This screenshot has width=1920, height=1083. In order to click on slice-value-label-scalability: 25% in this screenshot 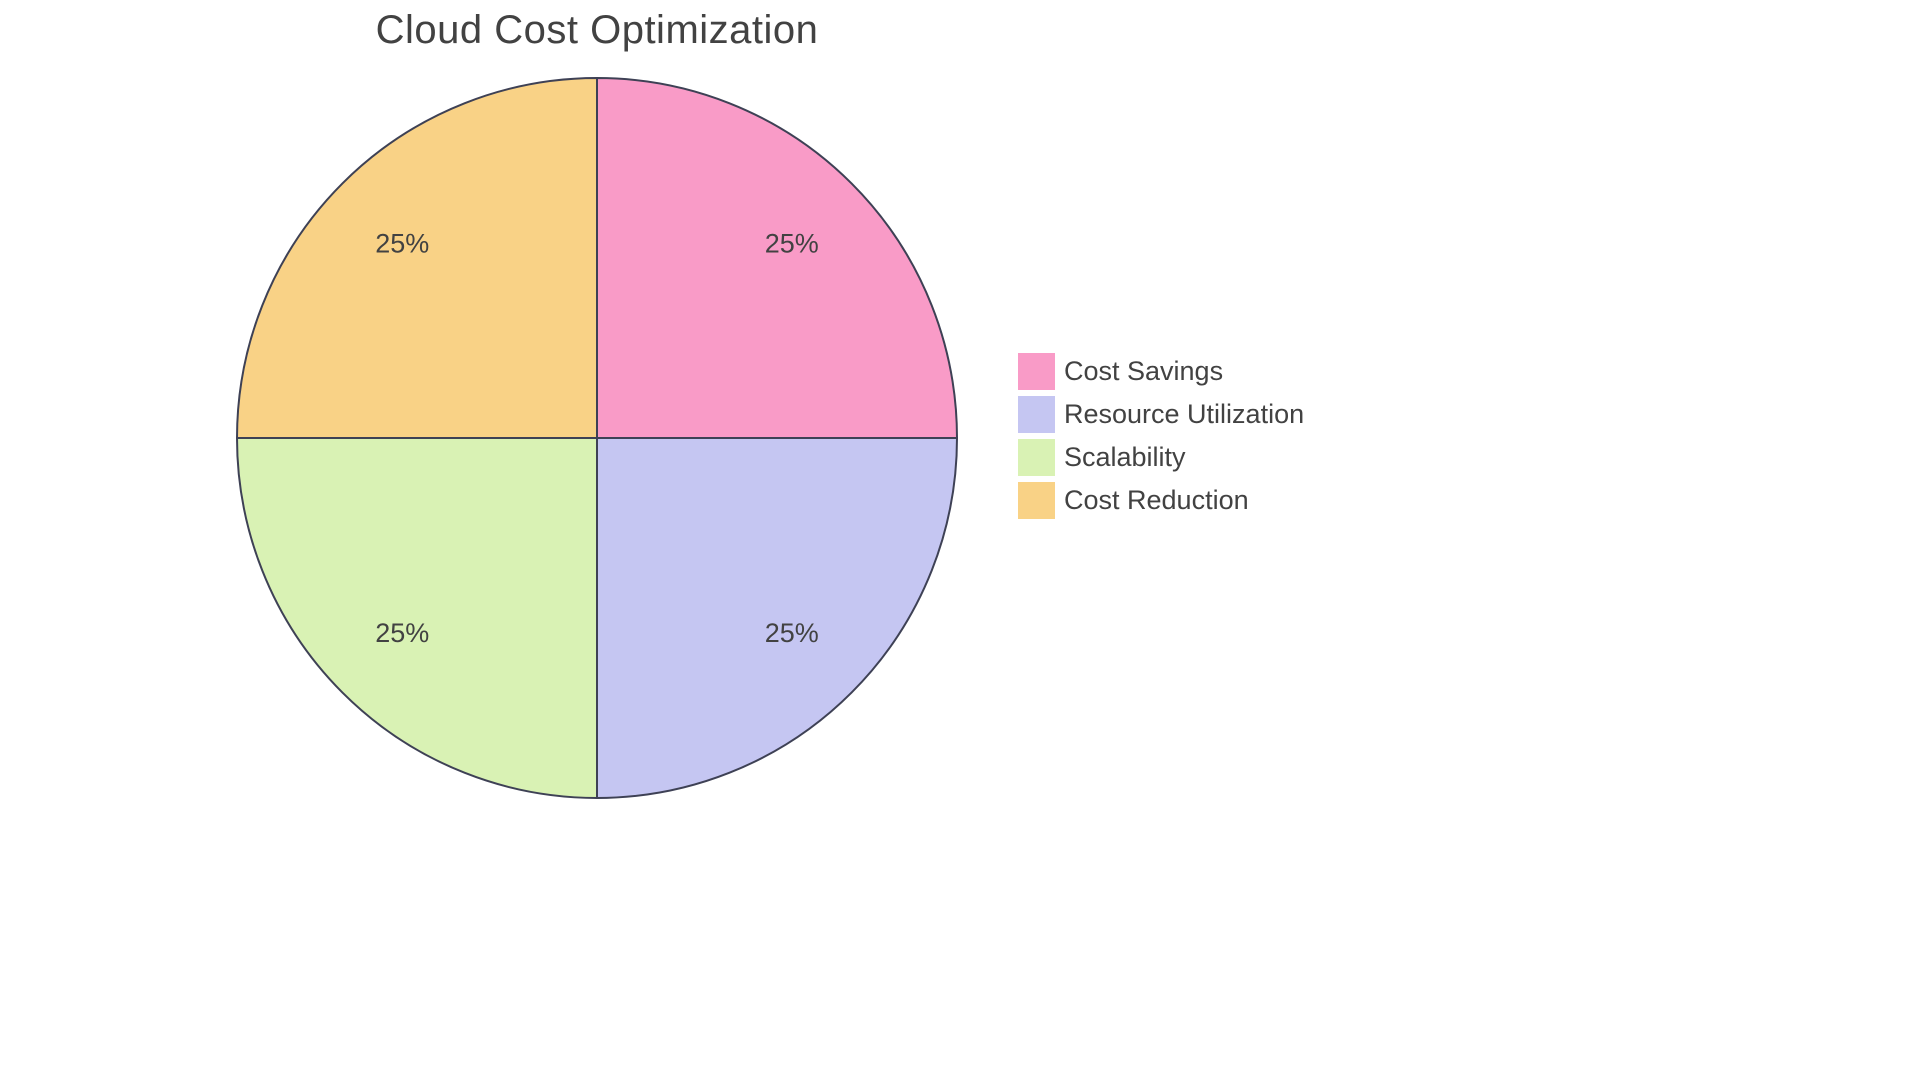, I will do `click(402, 633)`.